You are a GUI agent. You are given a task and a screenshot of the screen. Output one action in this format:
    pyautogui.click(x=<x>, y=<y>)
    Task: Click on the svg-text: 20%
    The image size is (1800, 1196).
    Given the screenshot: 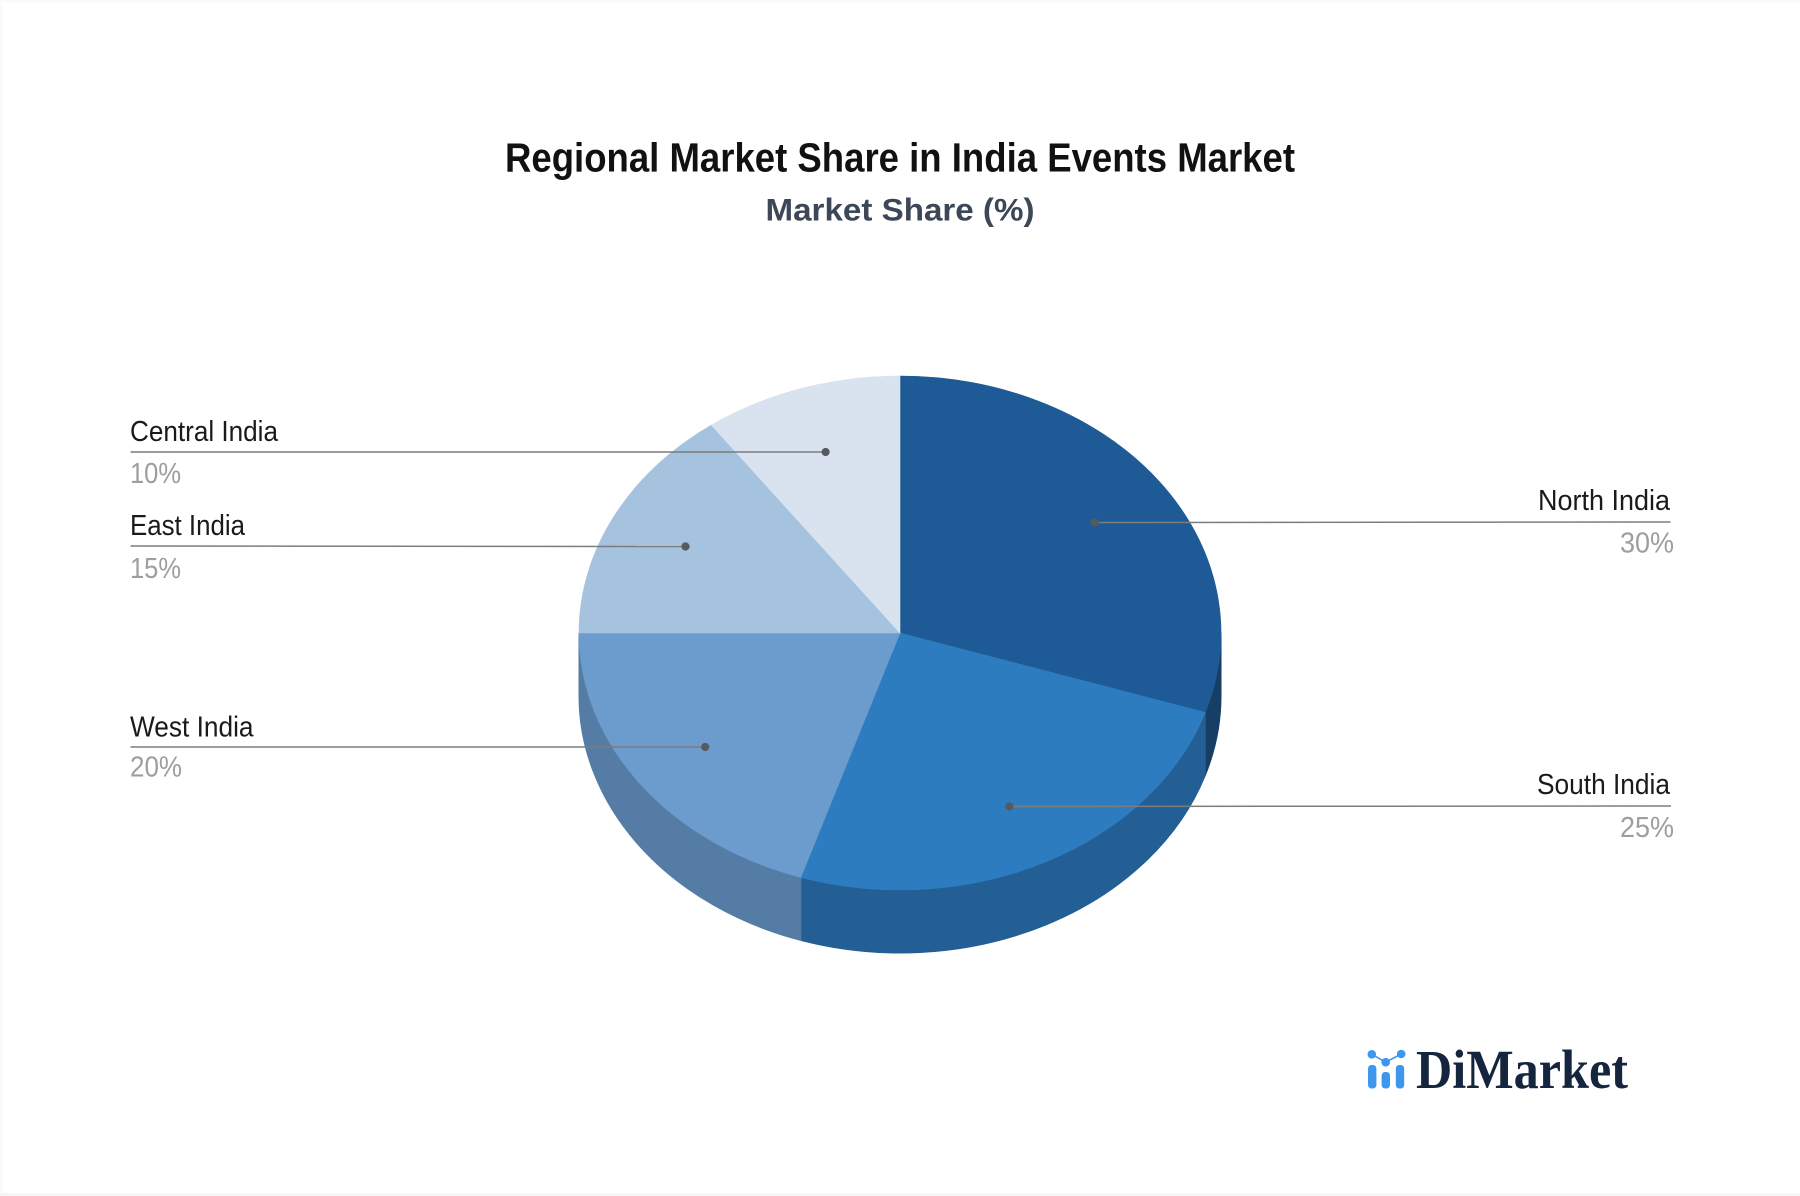 What is the action you would take?
    pyautogui.click(x=156, y=768)
    